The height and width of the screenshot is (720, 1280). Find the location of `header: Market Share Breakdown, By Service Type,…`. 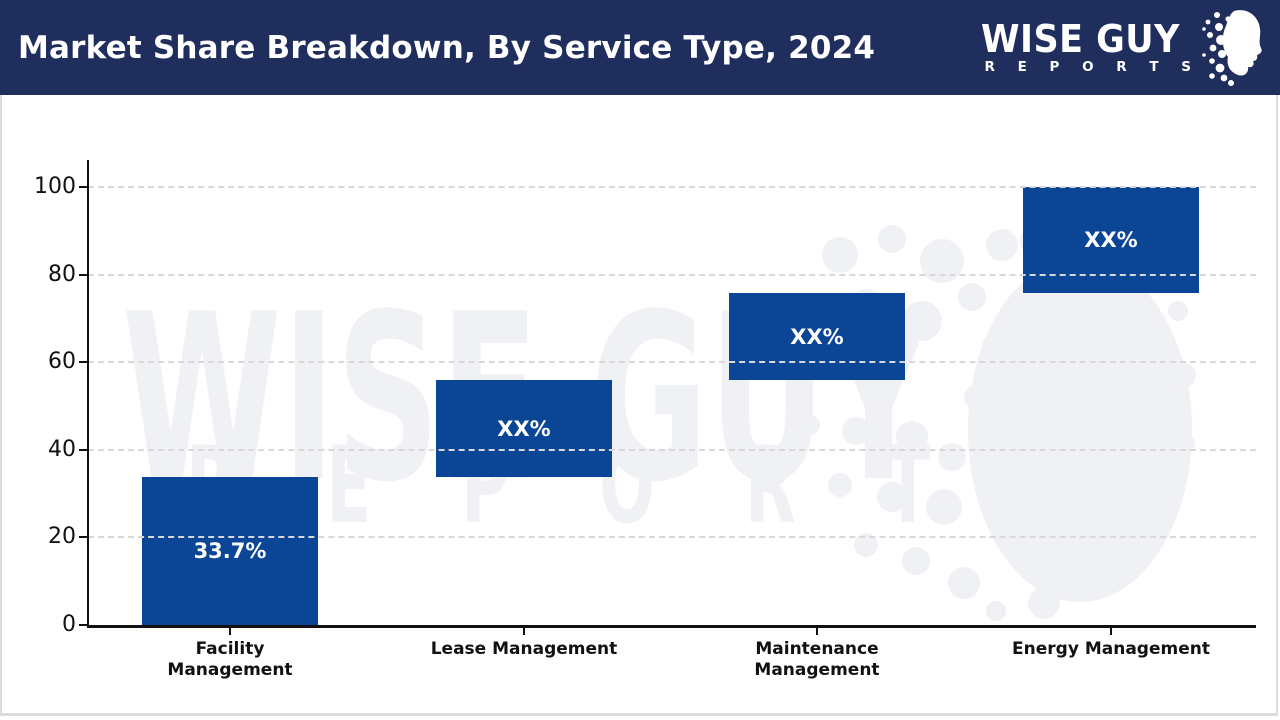

header: Market Share Breakdown, By Service Type,… is located at coordinates (640, 47).